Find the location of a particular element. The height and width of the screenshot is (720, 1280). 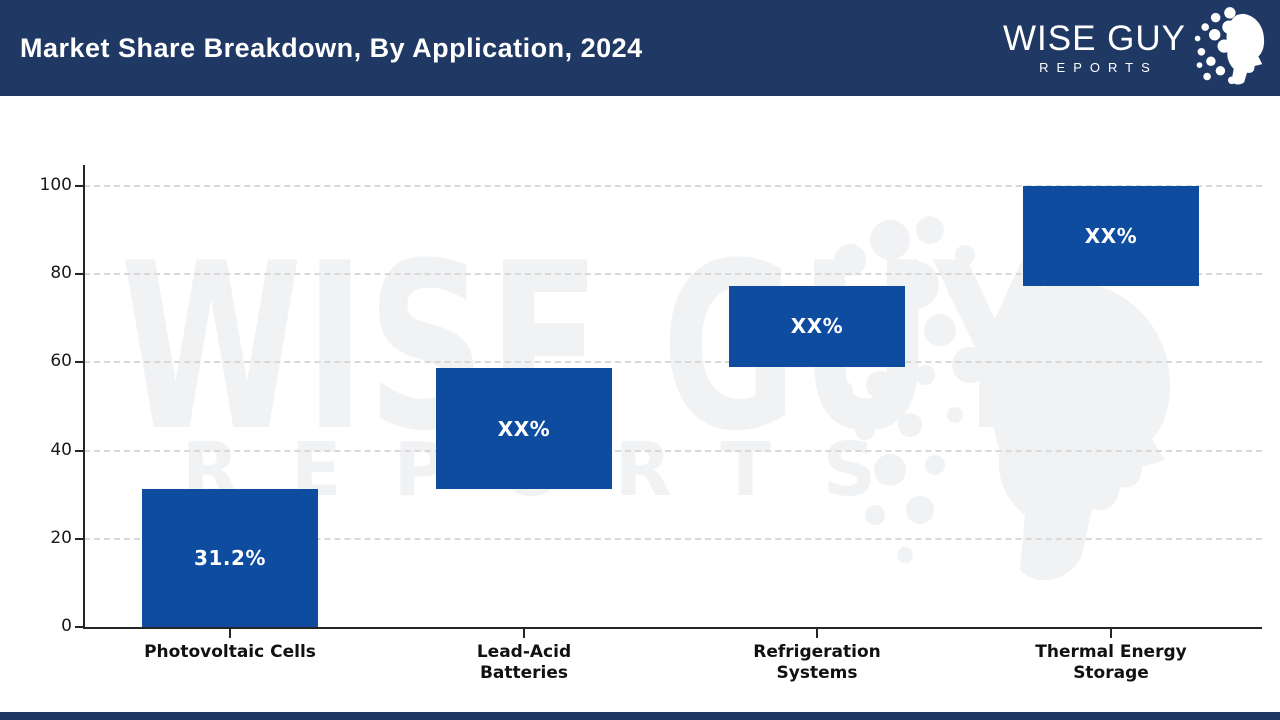

bar-thermal-energy-storage: XX% is located at coordinates (1111, 236).